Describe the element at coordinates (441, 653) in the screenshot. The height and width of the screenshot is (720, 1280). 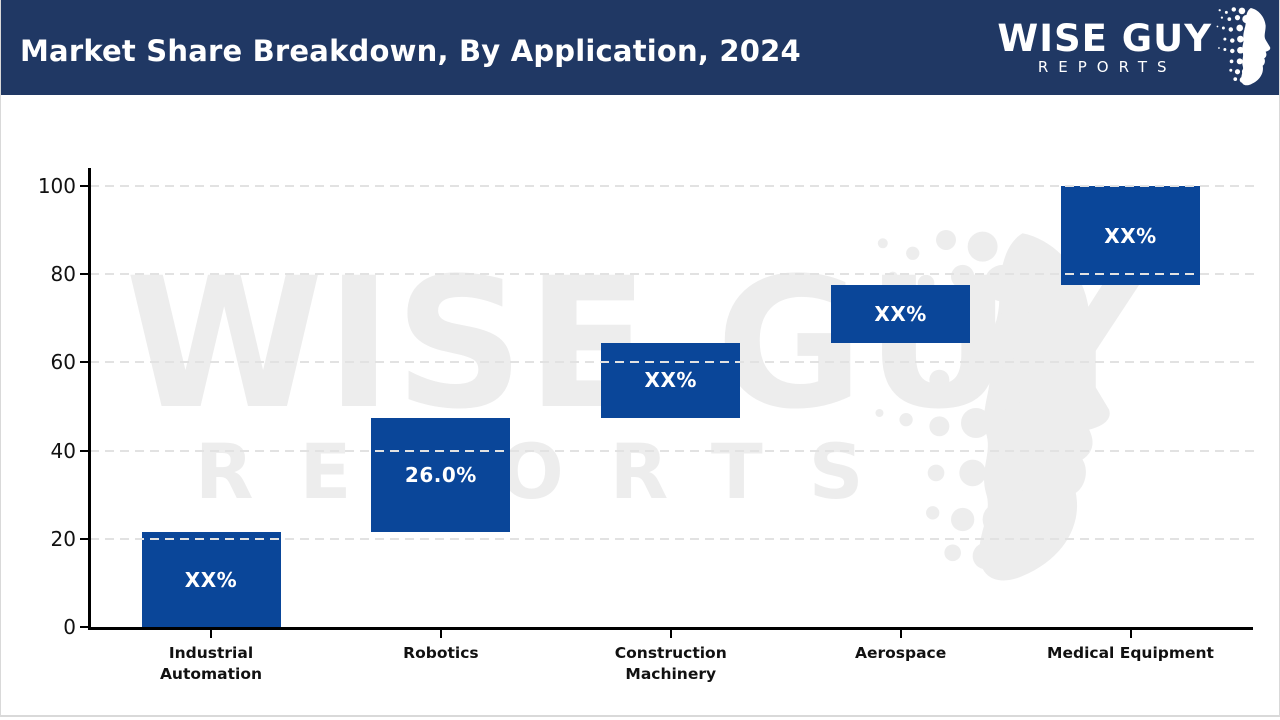
I see `x-axis-category-label: Robotics` at that location.